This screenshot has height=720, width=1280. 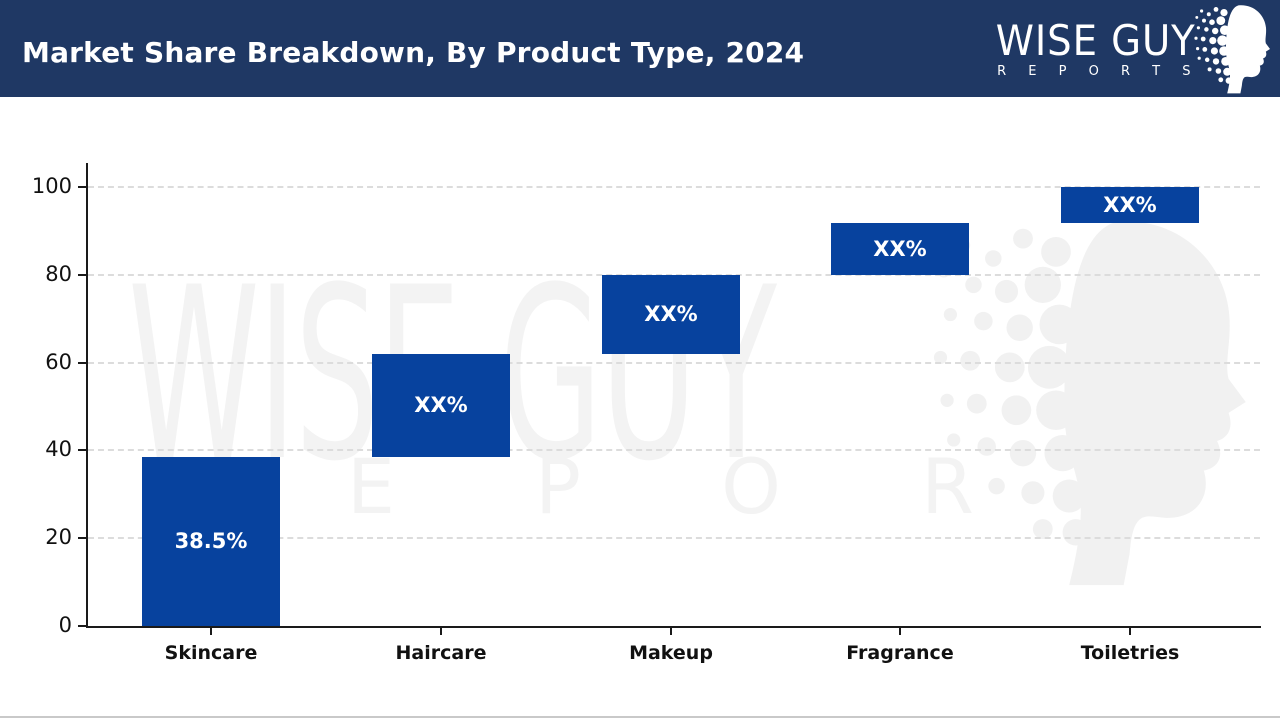 I want to click on bar-makeup: XX%, so click(x=671, y=314).